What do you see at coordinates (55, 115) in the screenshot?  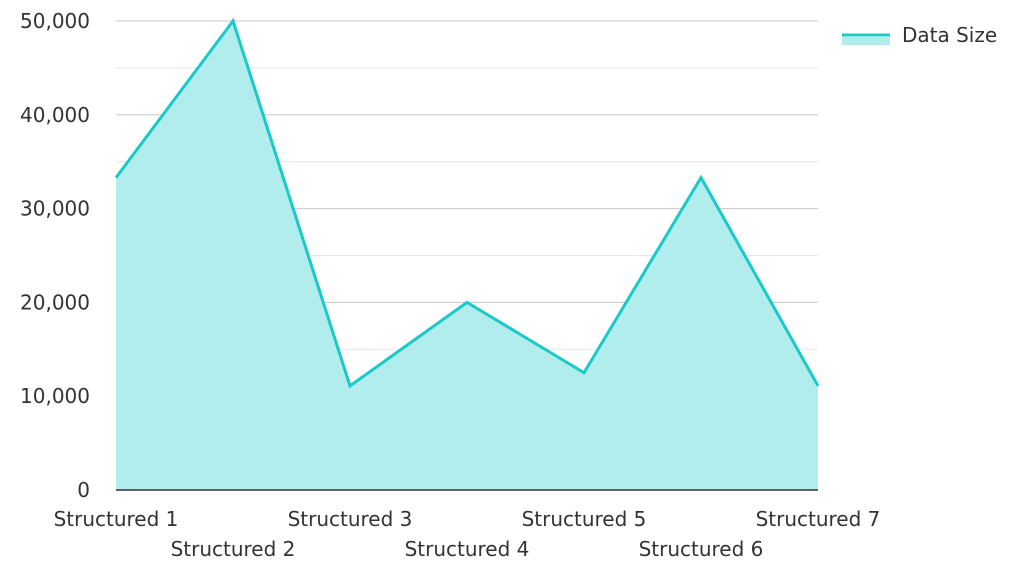 I see `y-tick-label: 40,000` at bounding box center [55, 115].